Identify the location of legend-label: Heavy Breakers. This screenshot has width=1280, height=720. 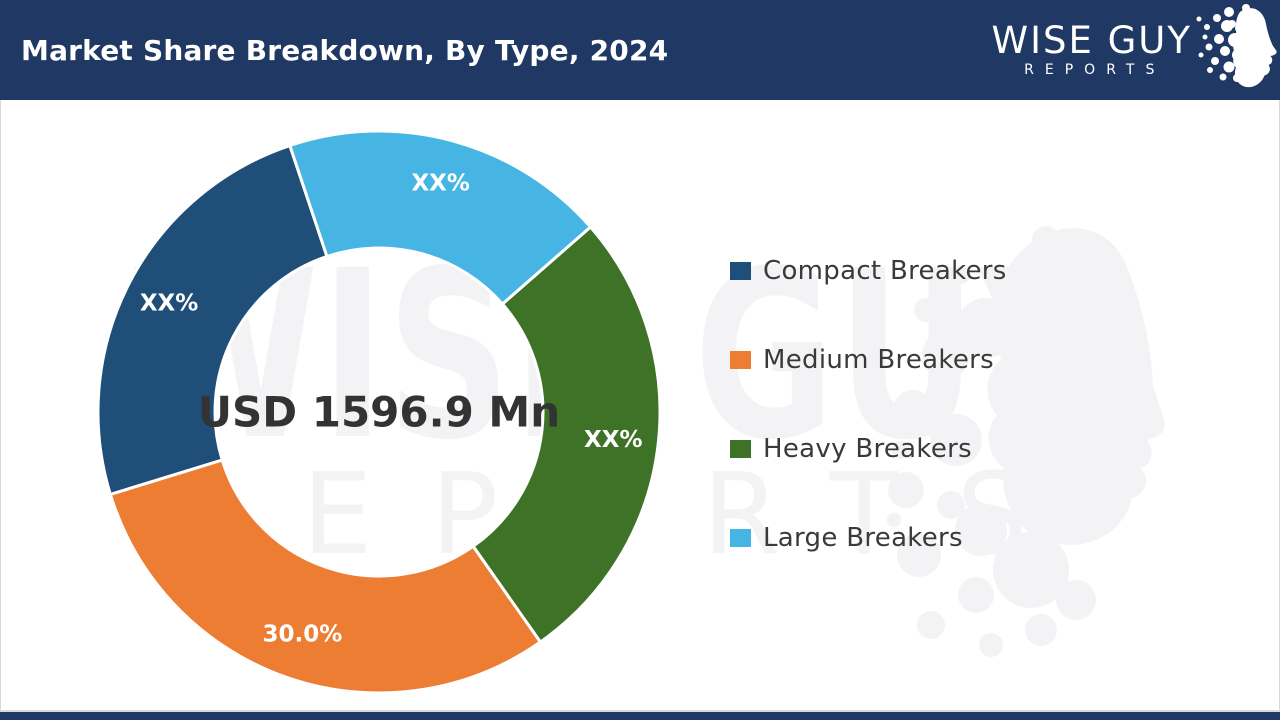
(867, 449).